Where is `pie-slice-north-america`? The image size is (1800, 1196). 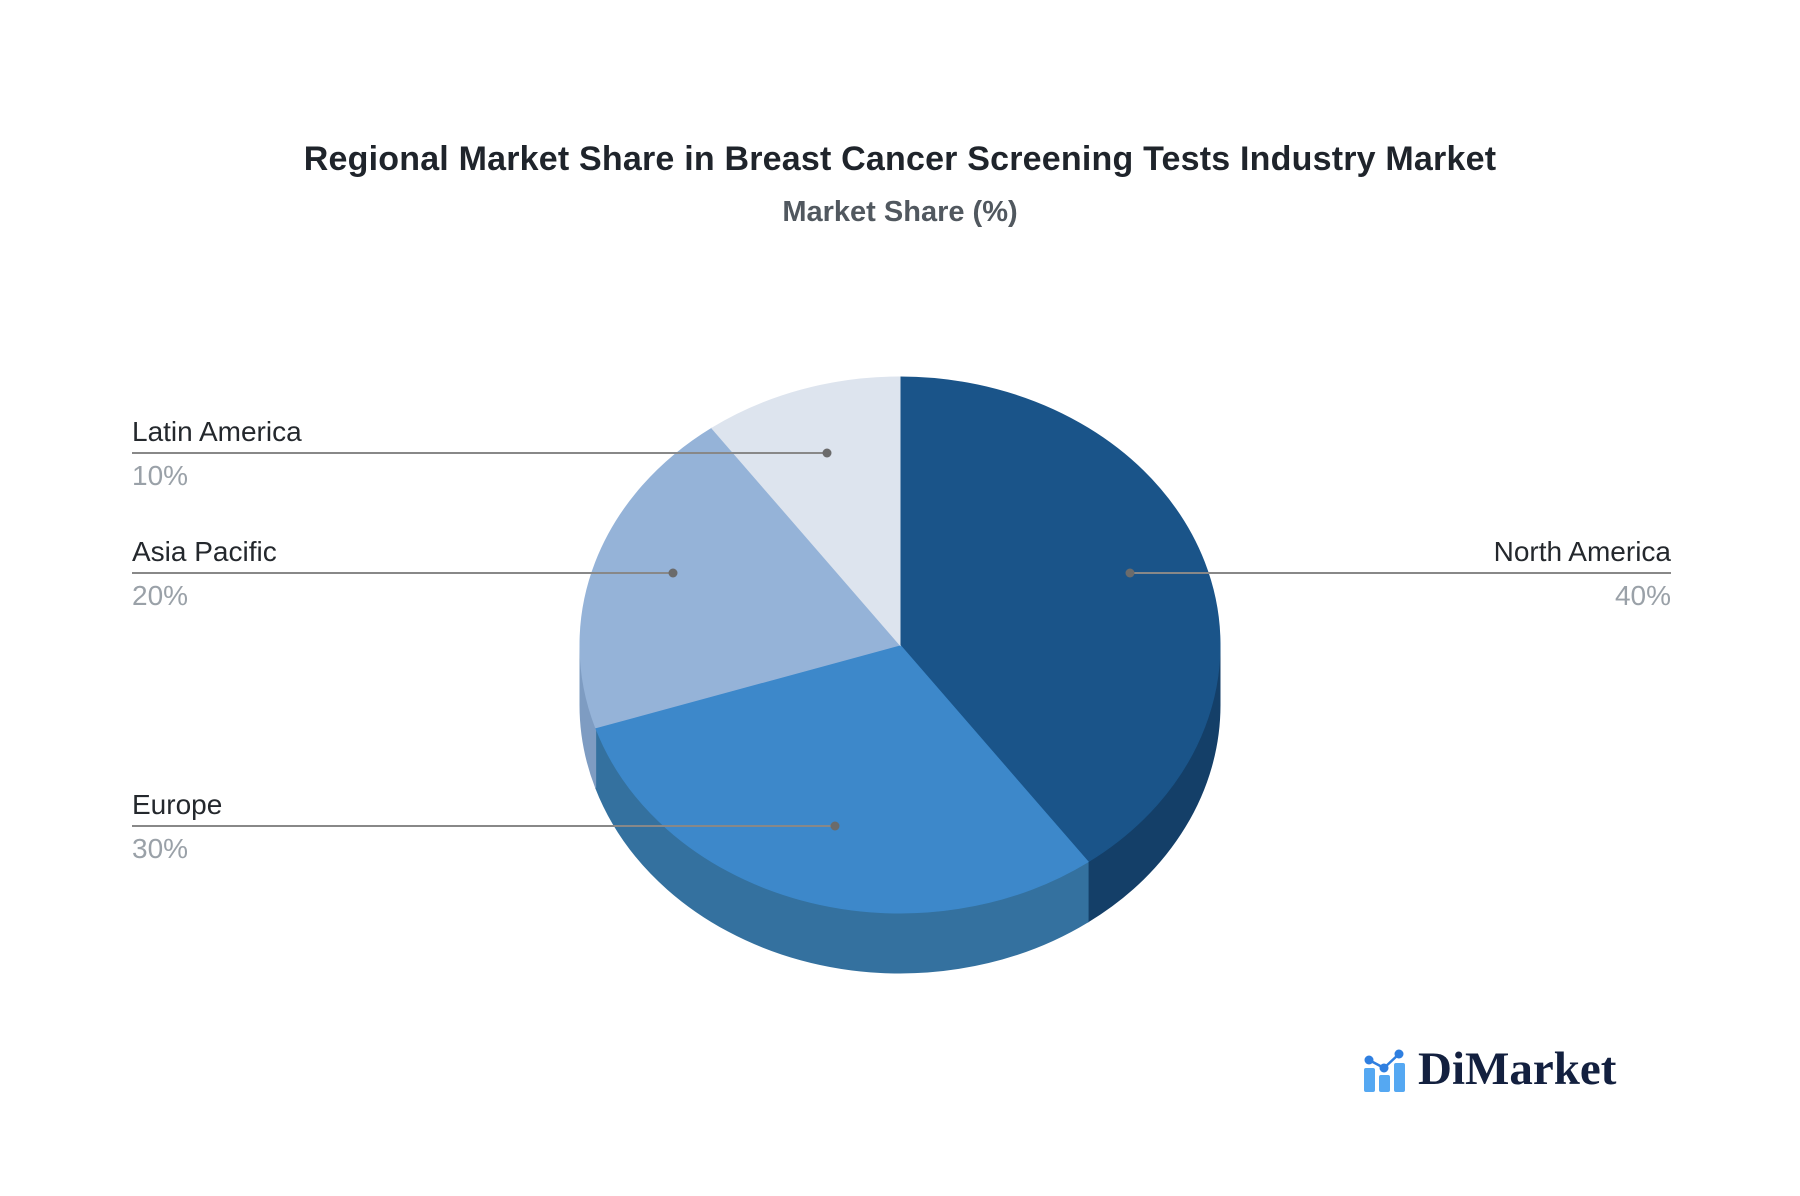
pie-slice-north-america is located at coordinates (1060, 619).